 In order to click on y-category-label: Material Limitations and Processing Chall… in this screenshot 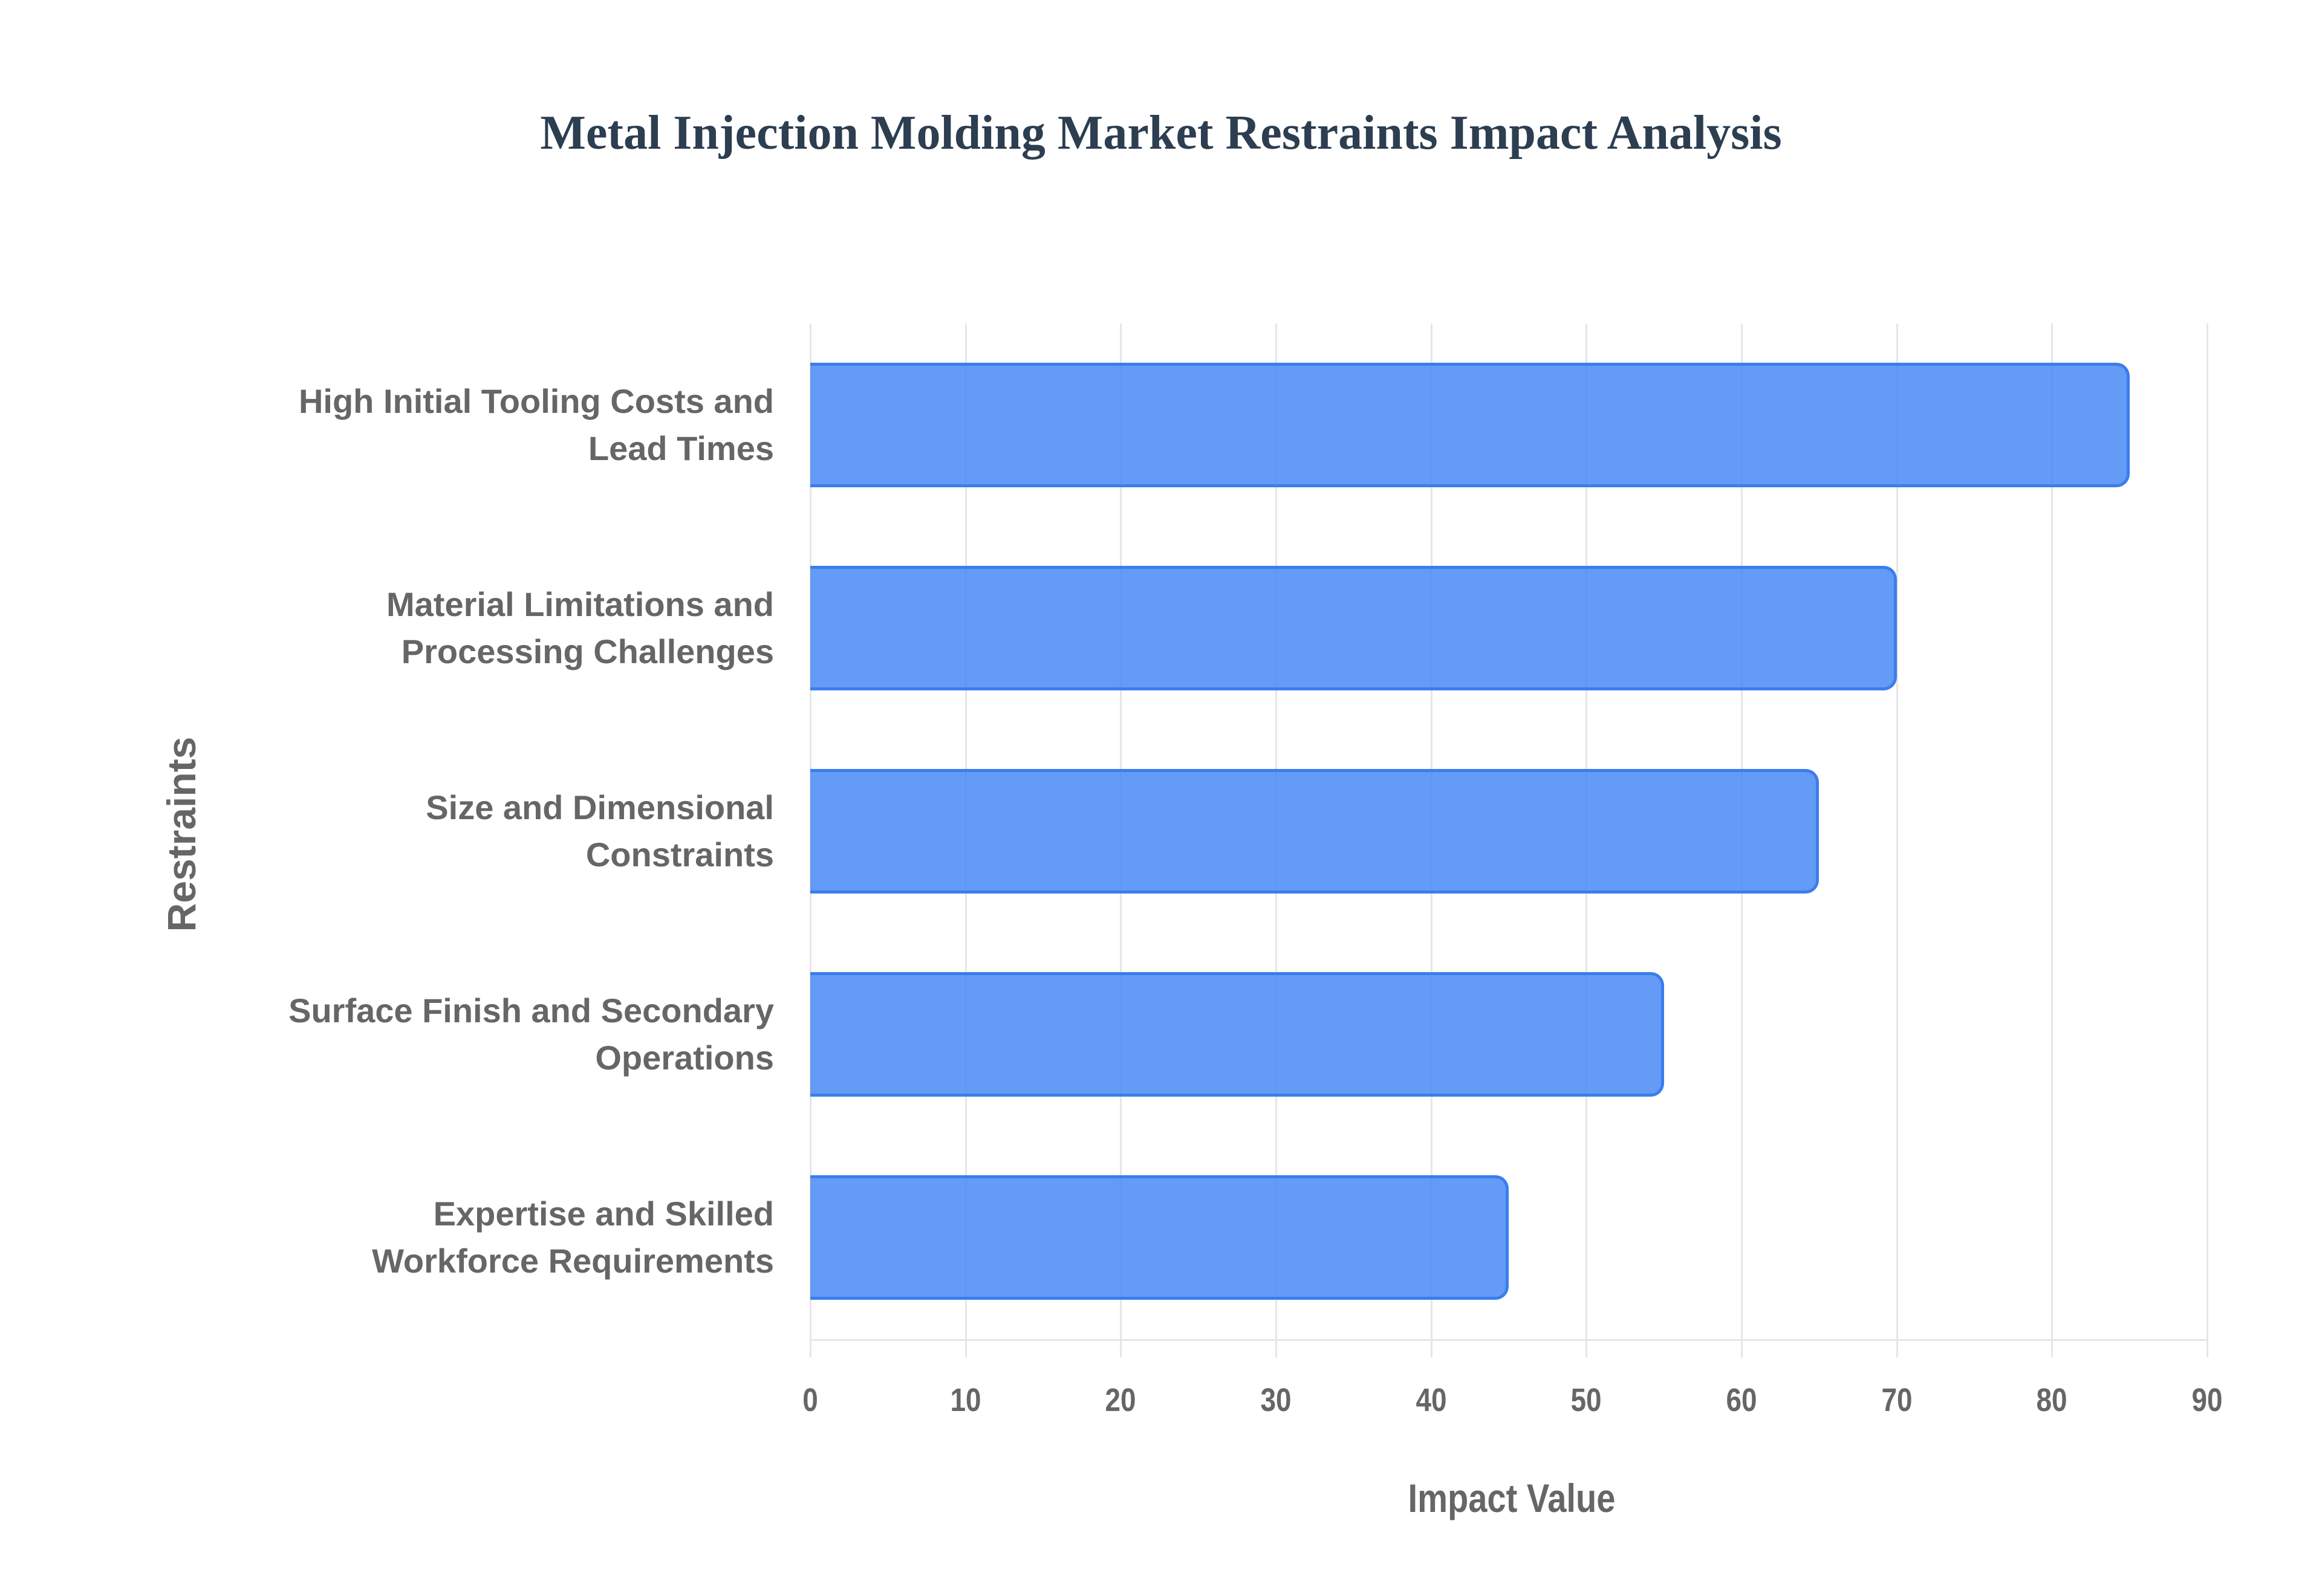, I will do `click(471, 628)`.